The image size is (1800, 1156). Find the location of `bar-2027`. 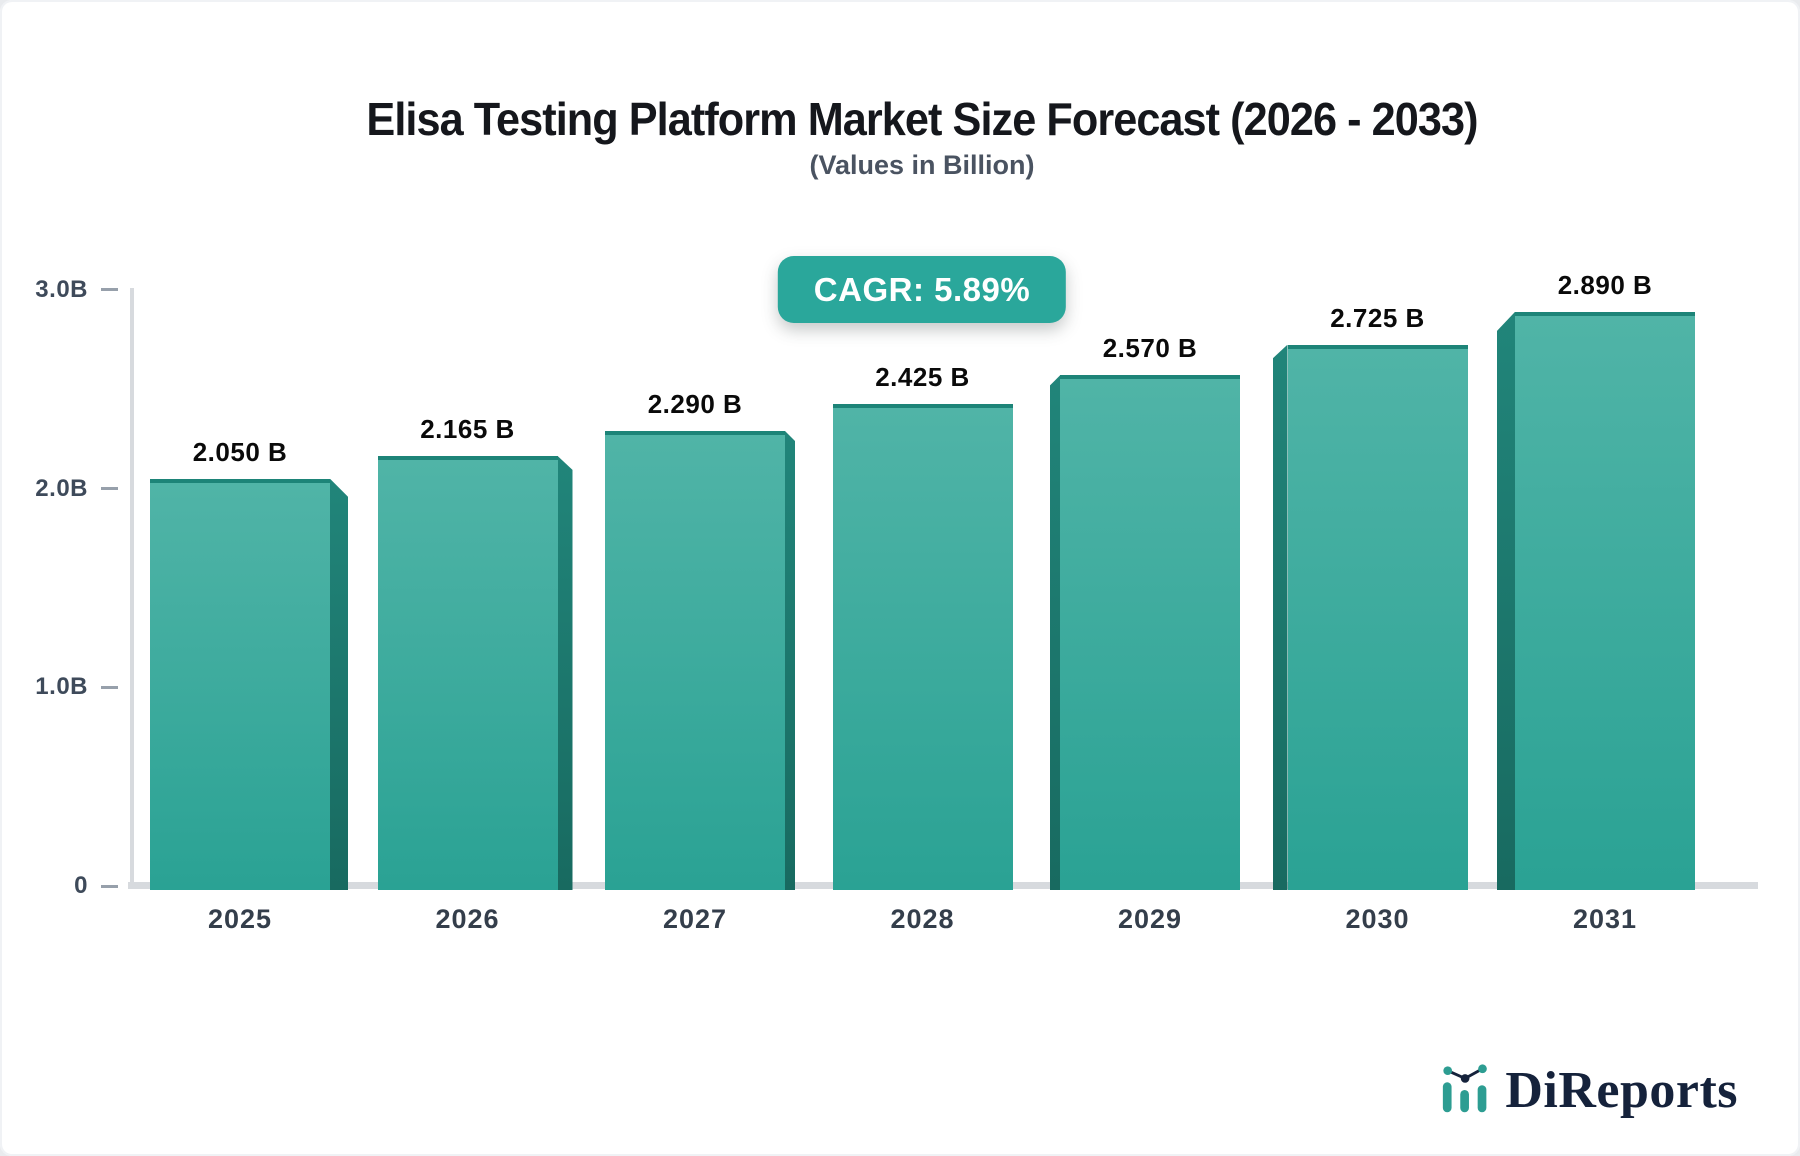

bar-2027 is located at coordinates (695, 660).